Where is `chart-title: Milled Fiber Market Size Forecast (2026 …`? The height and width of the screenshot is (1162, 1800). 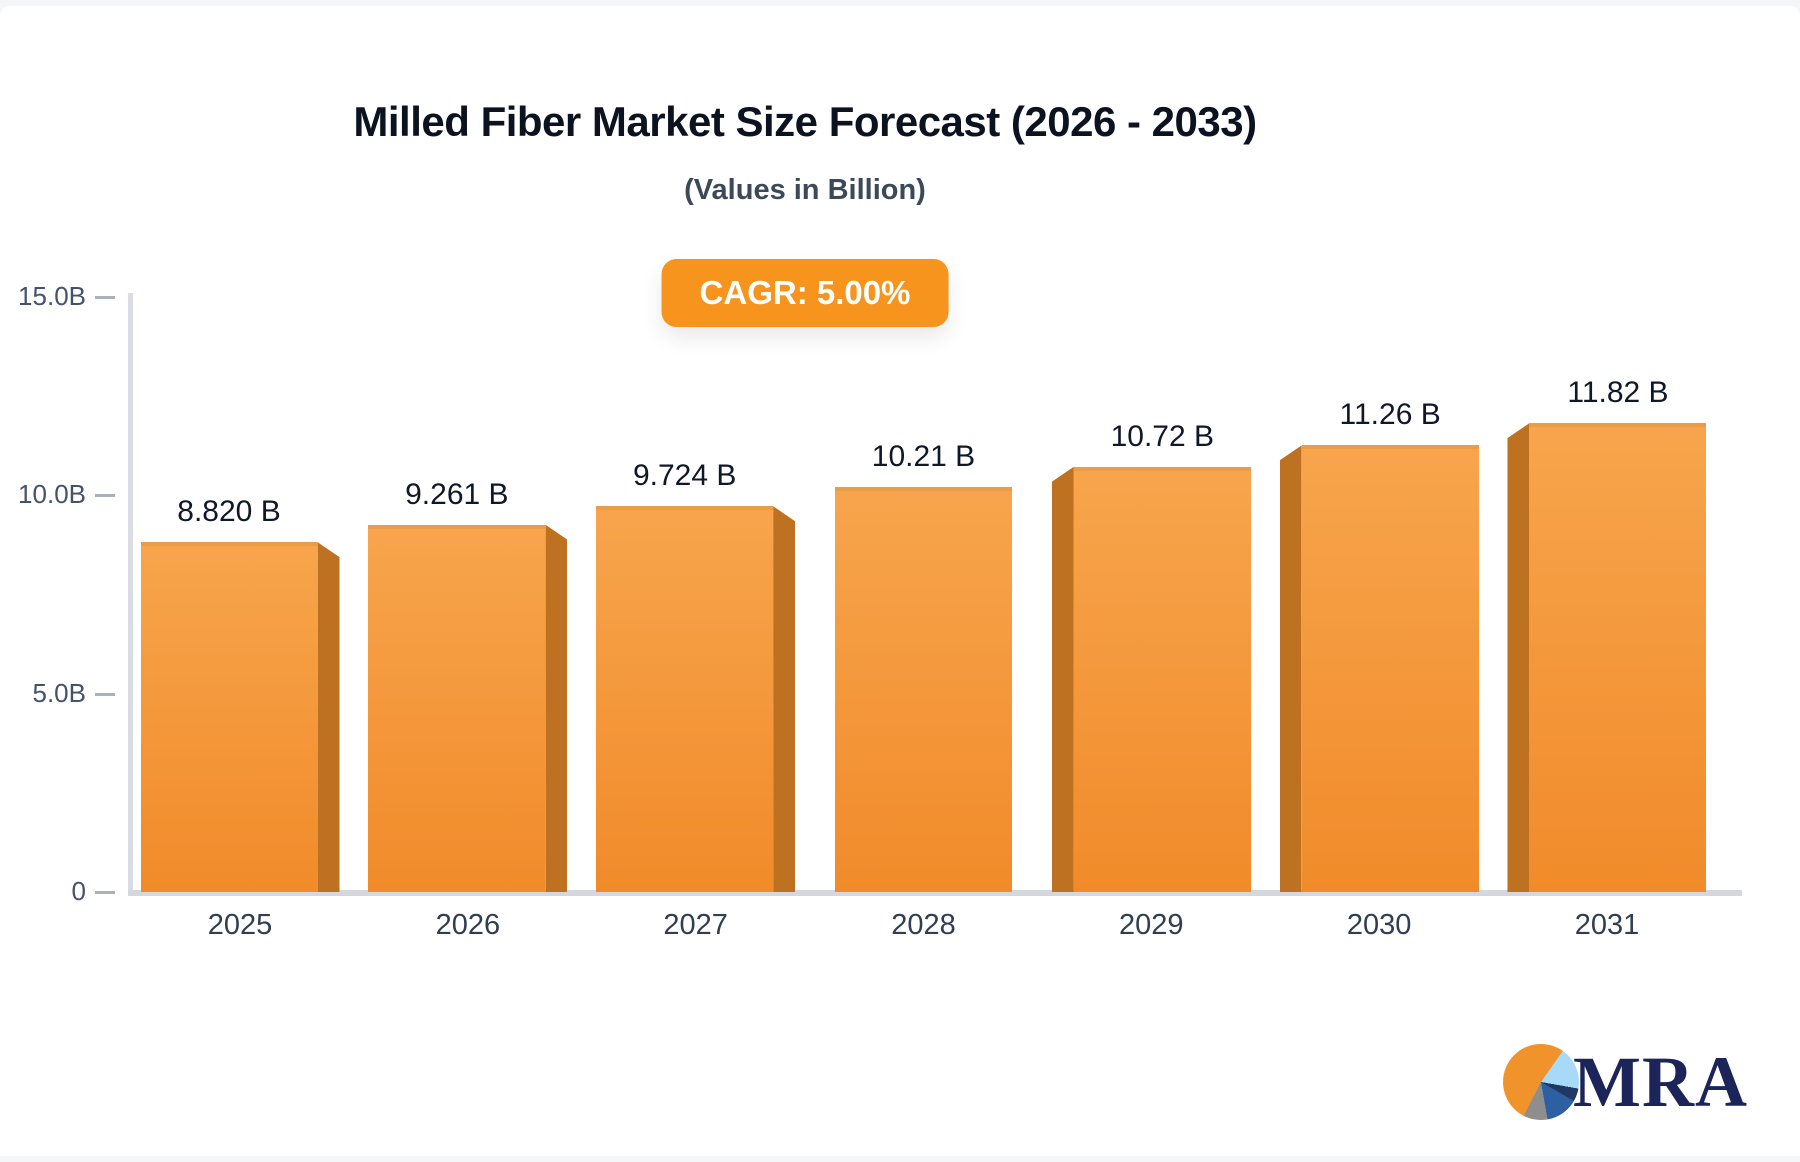 chart-title: Milled Fiber Market Size Forecast (2026 … is located at coordinates (805, 121).